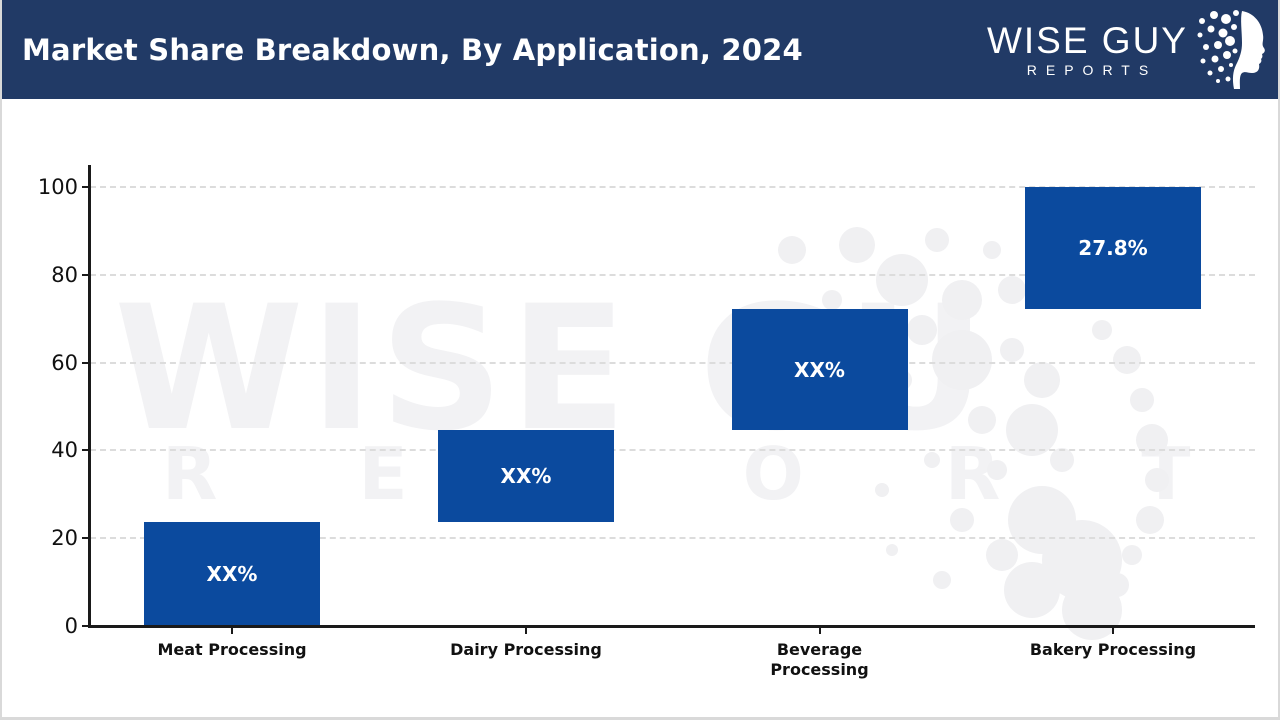 The image size is (1280, 720). What do you see at coordinates (526, 649) in the screenshot?
I see `category-label-1: Dairy Processing` at bounding box center [526, 649].